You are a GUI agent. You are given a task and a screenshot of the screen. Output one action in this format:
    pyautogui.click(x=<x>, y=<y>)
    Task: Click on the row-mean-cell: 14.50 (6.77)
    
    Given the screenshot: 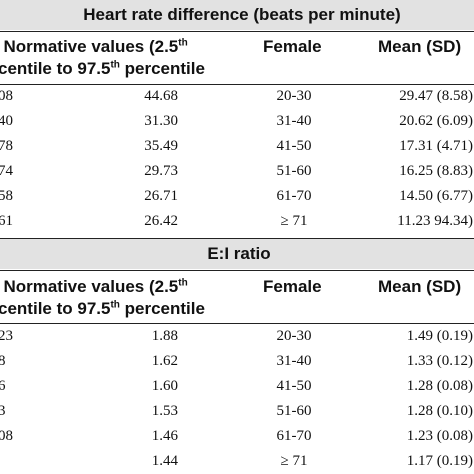 What is the action you would take?
    pyautogui.click(x=436, y=196)
    